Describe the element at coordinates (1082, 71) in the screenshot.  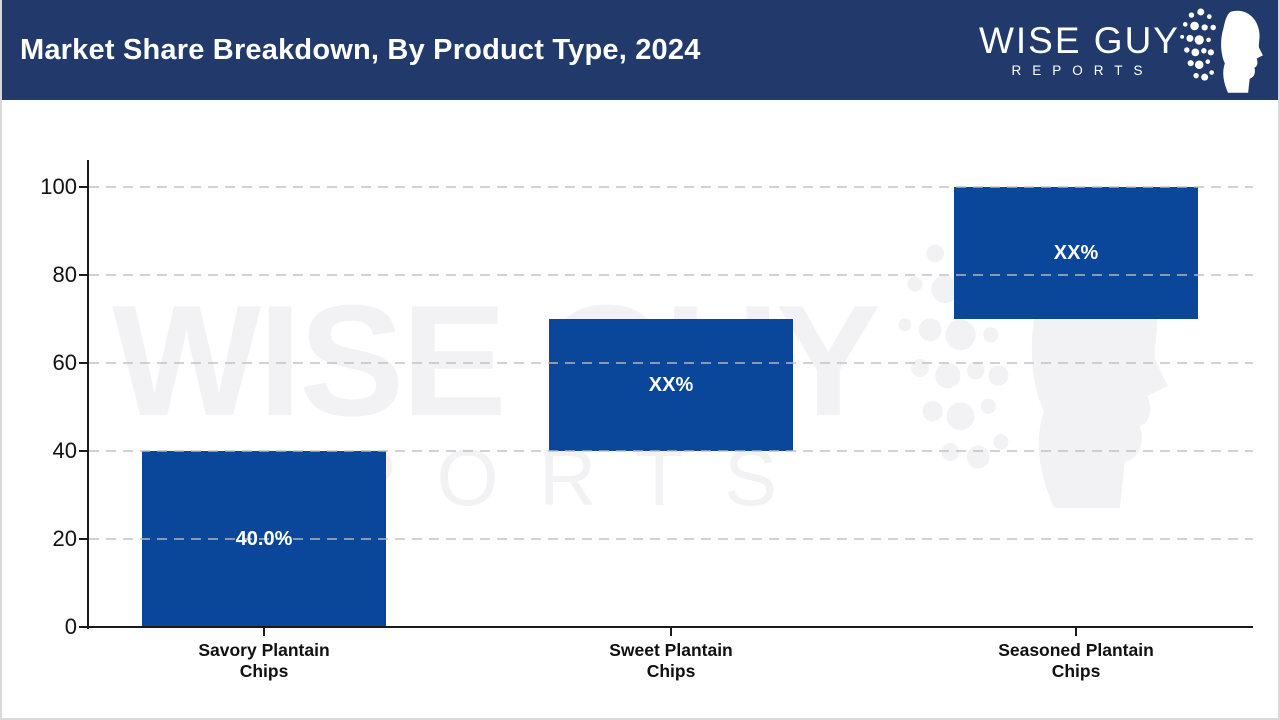
I see `logo-subtitle: REPORTS` at that location.